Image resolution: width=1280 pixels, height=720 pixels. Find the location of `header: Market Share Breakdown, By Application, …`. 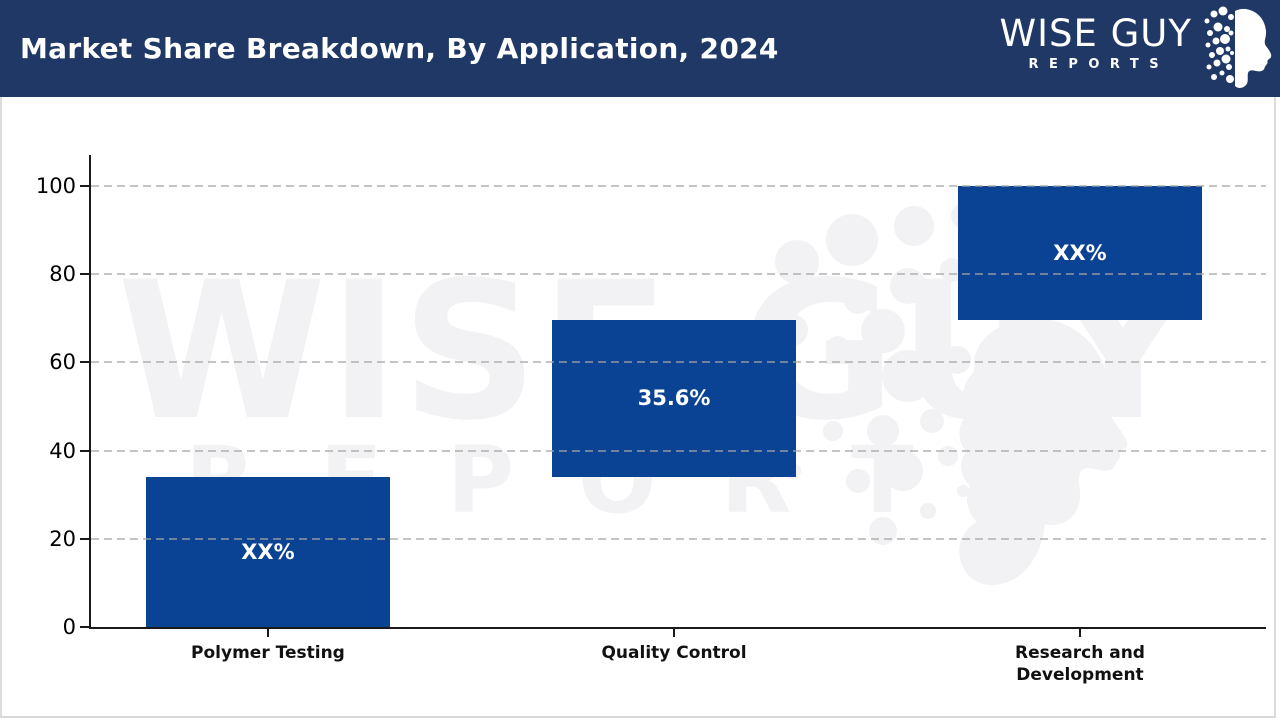

header: Market Share Breakdown, By Application, … is located at coordinates (640, 48).